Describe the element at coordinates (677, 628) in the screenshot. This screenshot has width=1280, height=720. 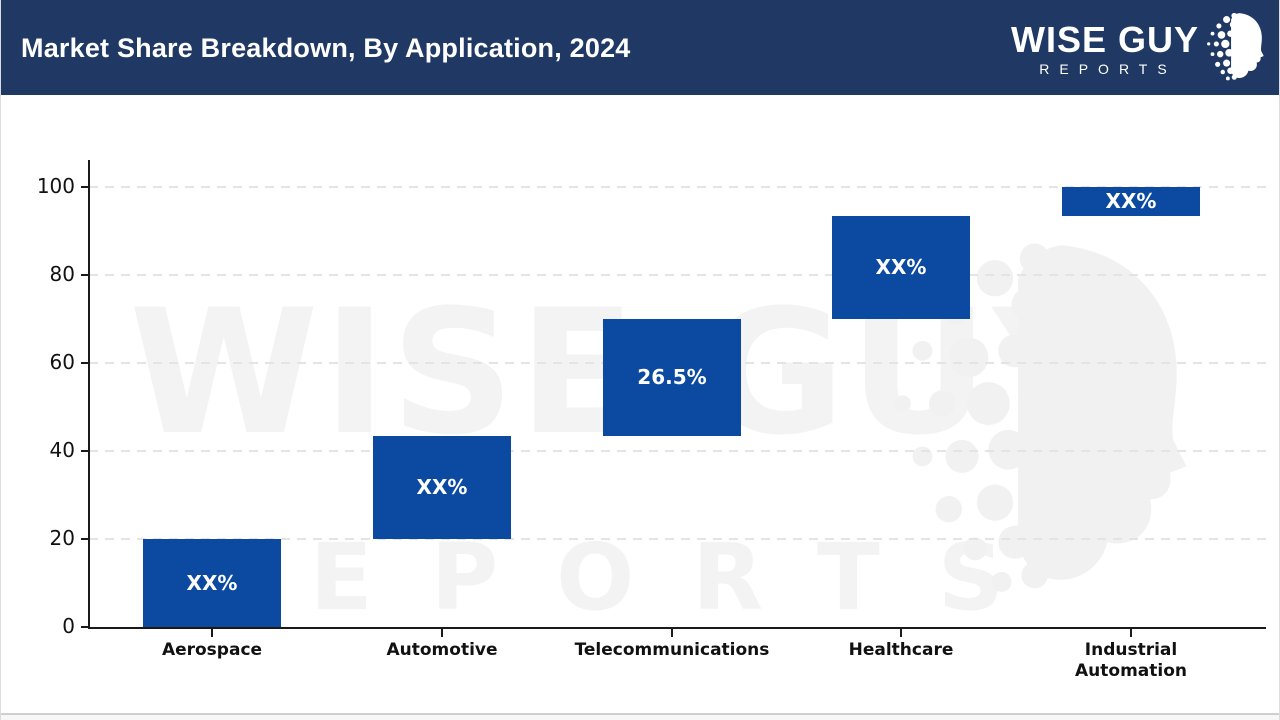
I see `x-axis-line` at that location.